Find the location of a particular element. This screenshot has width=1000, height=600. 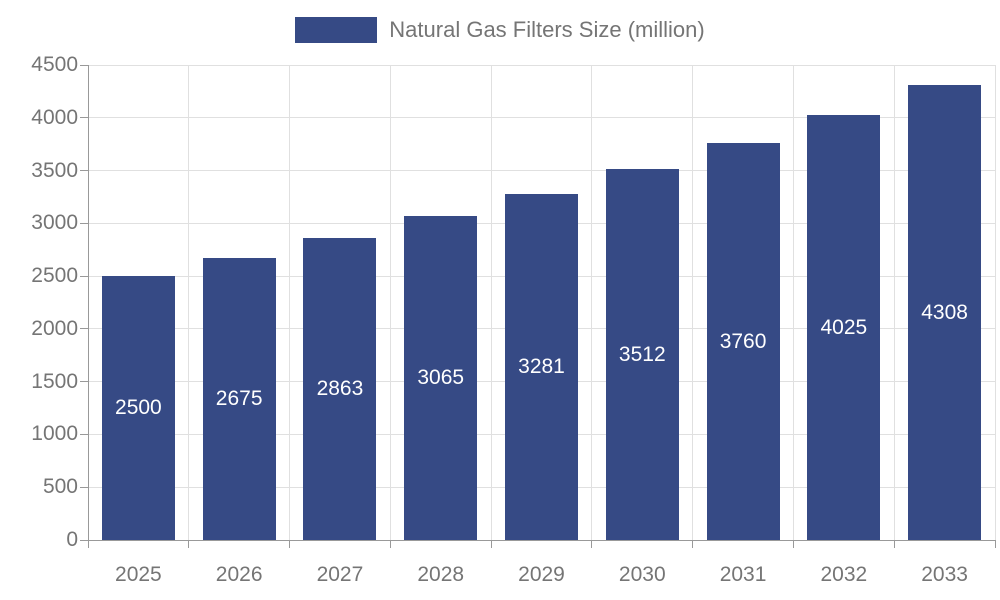

x-axis-tick-label: 2033 is located at coordinates (944, 574).